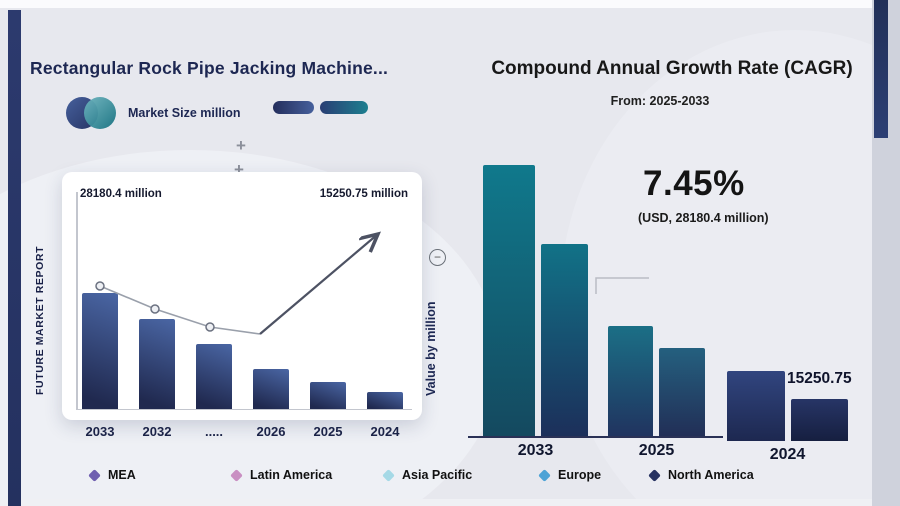 This screenshot has height=506, width=900. What do you see at coordinates (293, 107) in the screenshot?
I see `legend-pill-navy` at bounding box center [293, 107].